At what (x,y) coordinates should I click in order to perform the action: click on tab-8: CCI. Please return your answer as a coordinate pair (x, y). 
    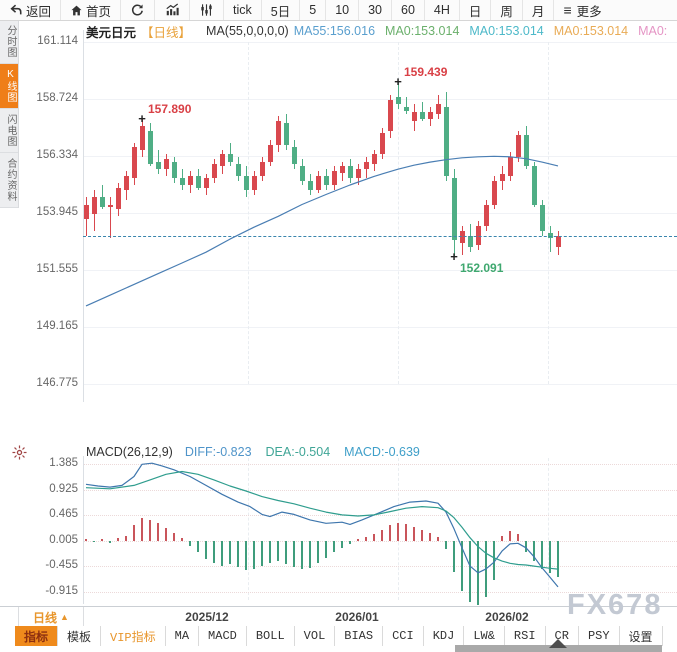
    Looking at the image, I should click on (403, 636).